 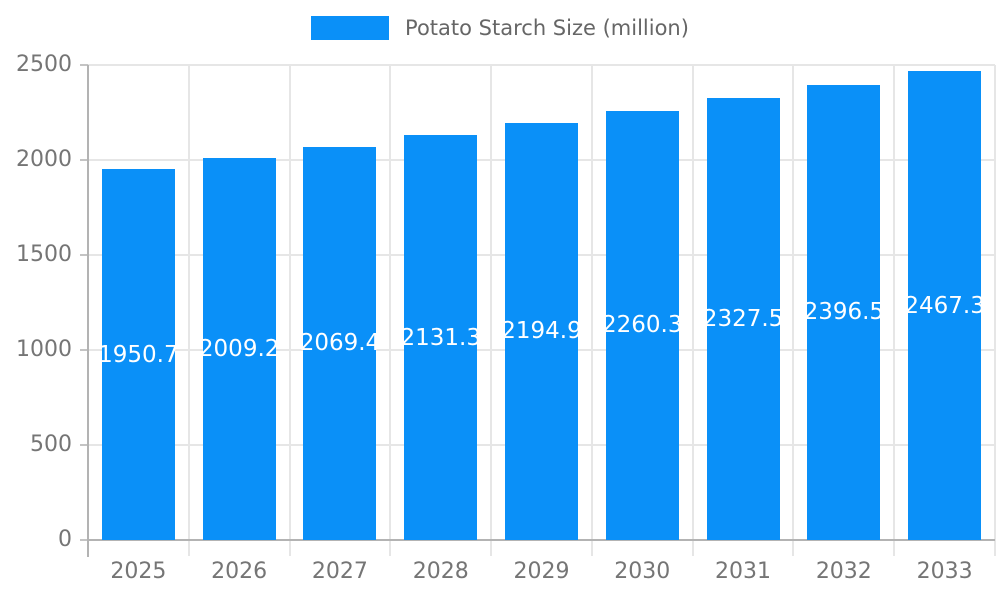 What do you see at coordinates (843, 571) in the screenshot?
I see `x-tick-label: 2032` at bounding box center [843, 571].